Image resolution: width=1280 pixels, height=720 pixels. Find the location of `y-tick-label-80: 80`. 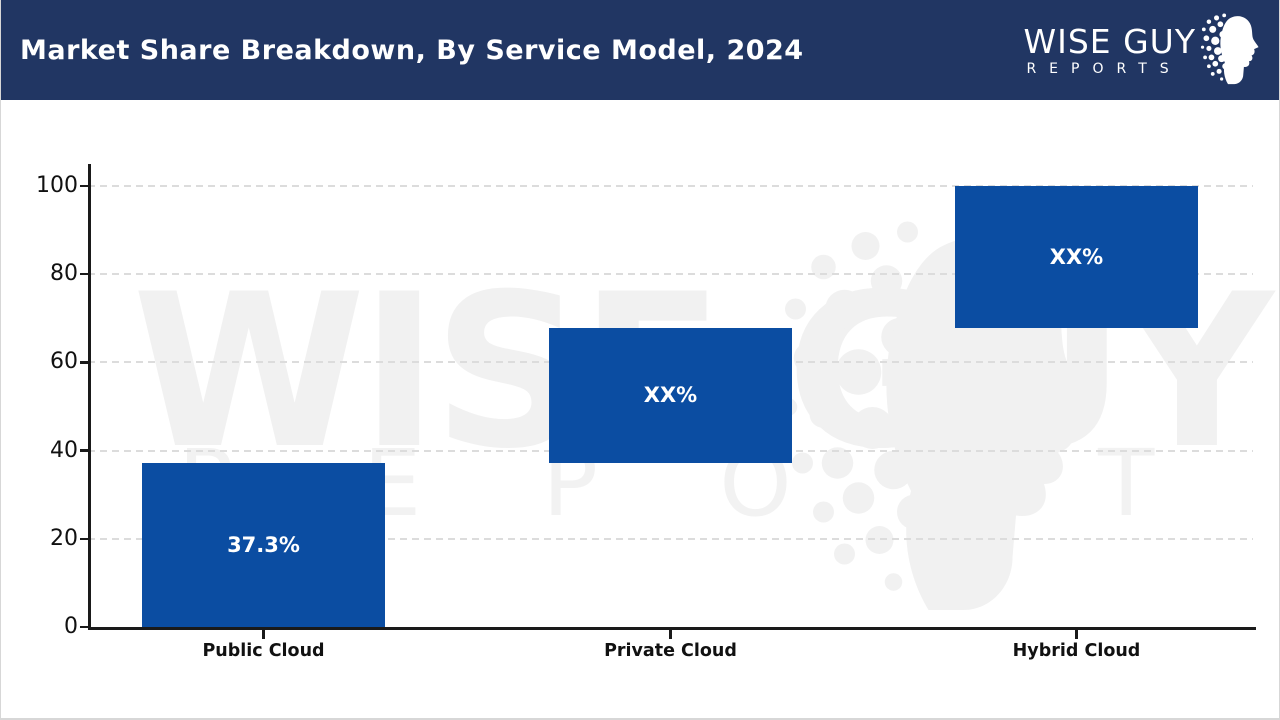

y-tick-label-80: 80 is located at coordinates (64, 274).